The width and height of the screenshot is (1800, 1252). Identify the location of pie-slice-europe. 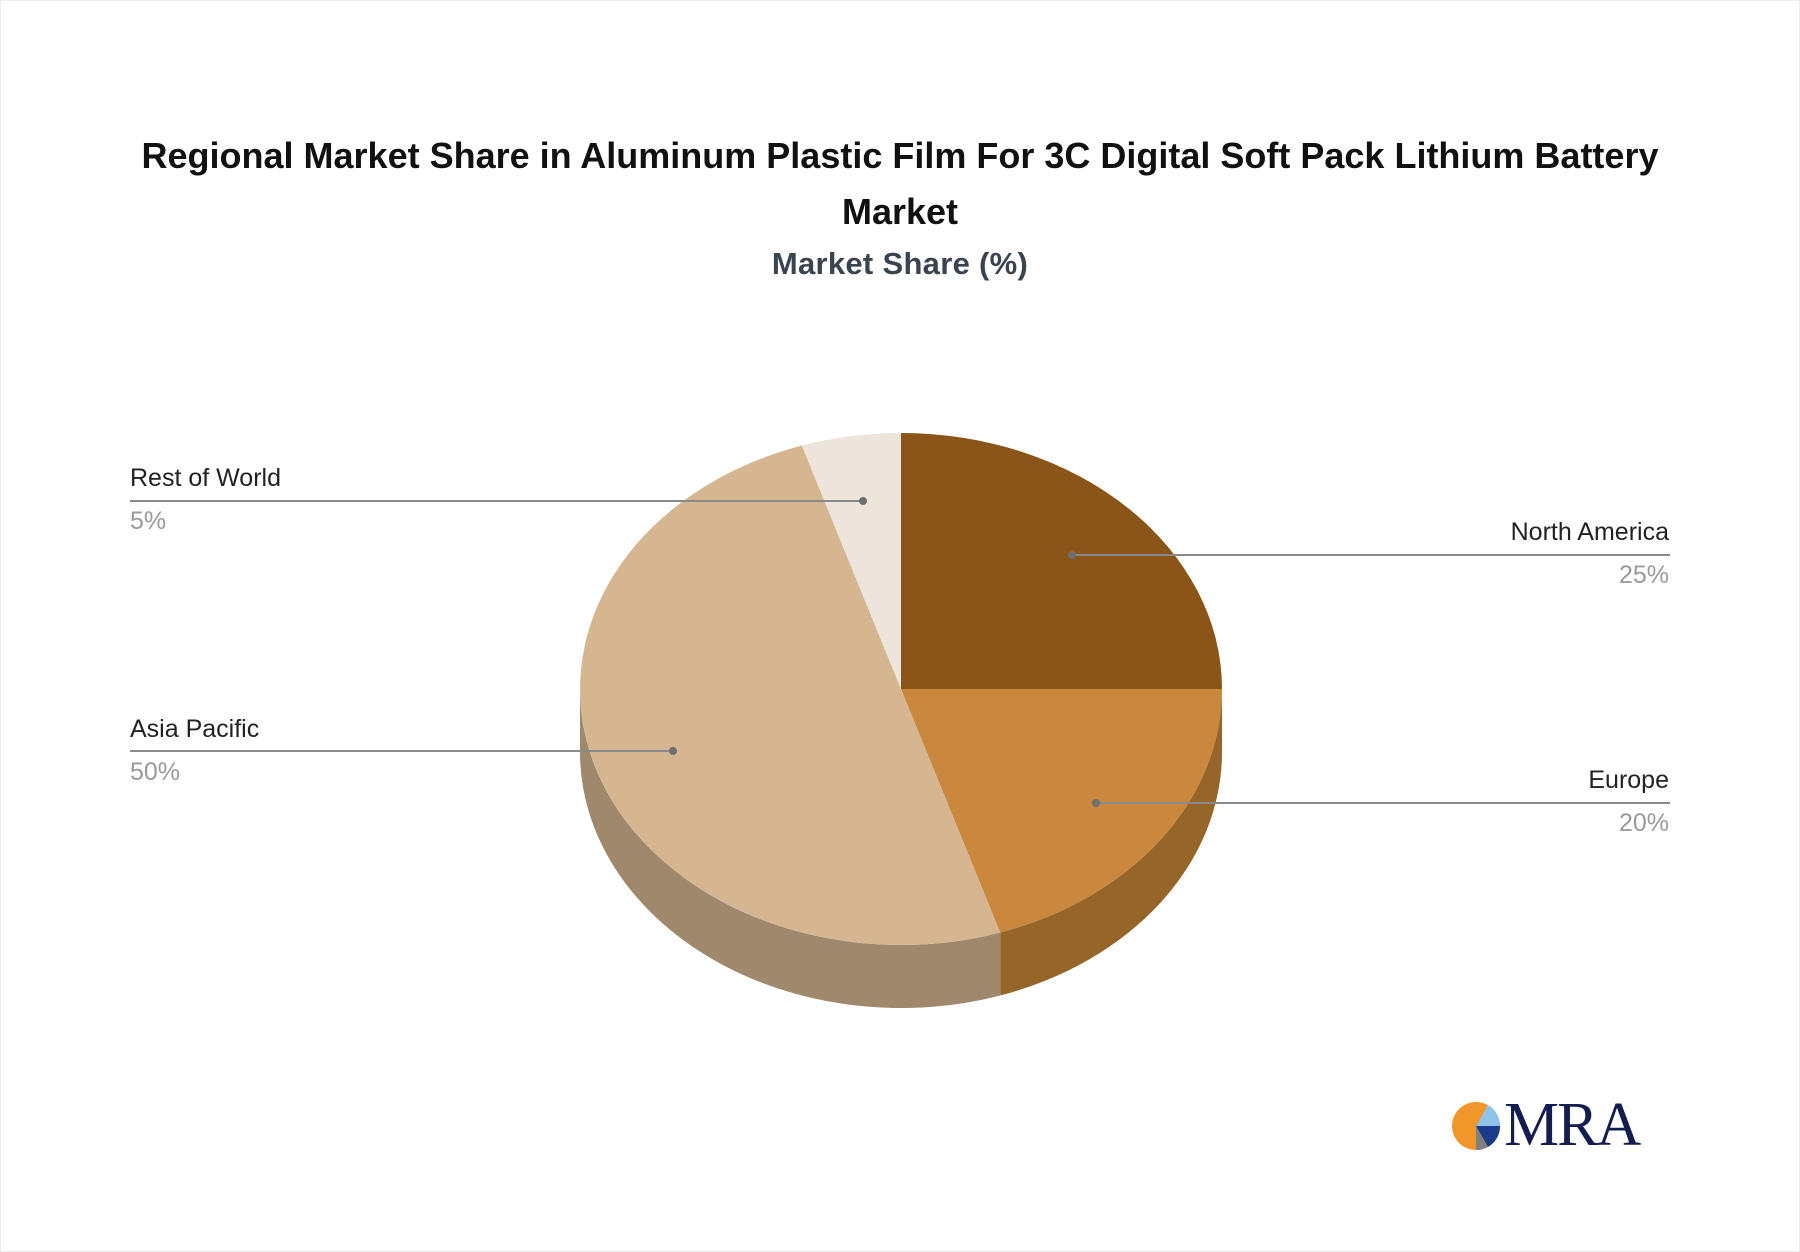
(1061, 811).